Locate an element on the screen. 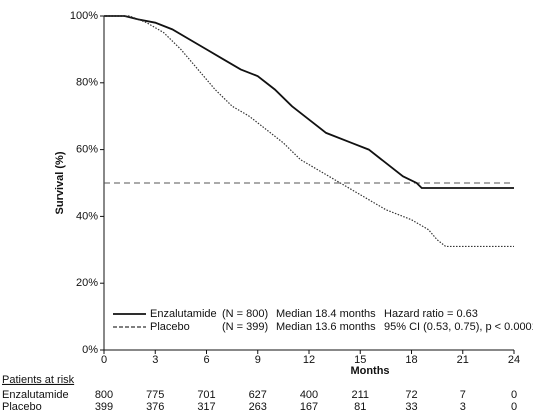 This screenshot has width=533, height=414. risk-value: 701 is located at coordinates (206, 395).